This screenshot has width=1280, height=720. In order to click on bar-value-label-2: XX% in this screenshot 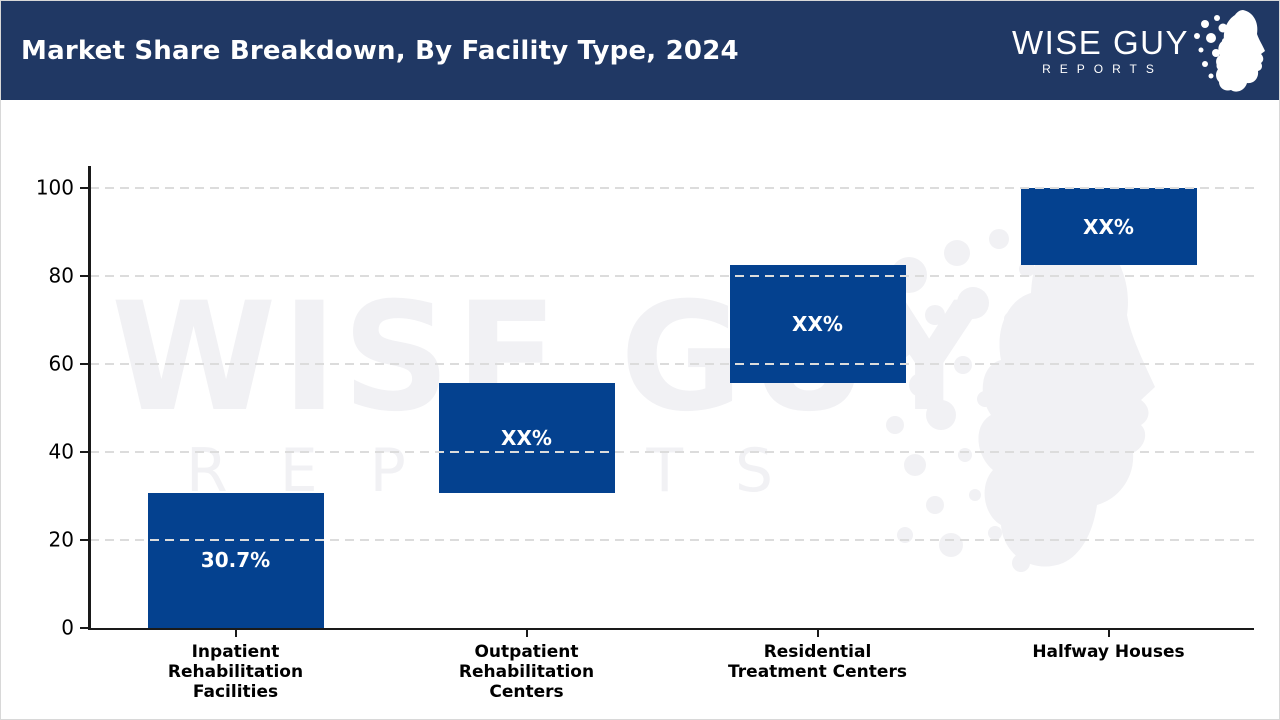, I will do `click(526, 437)`.